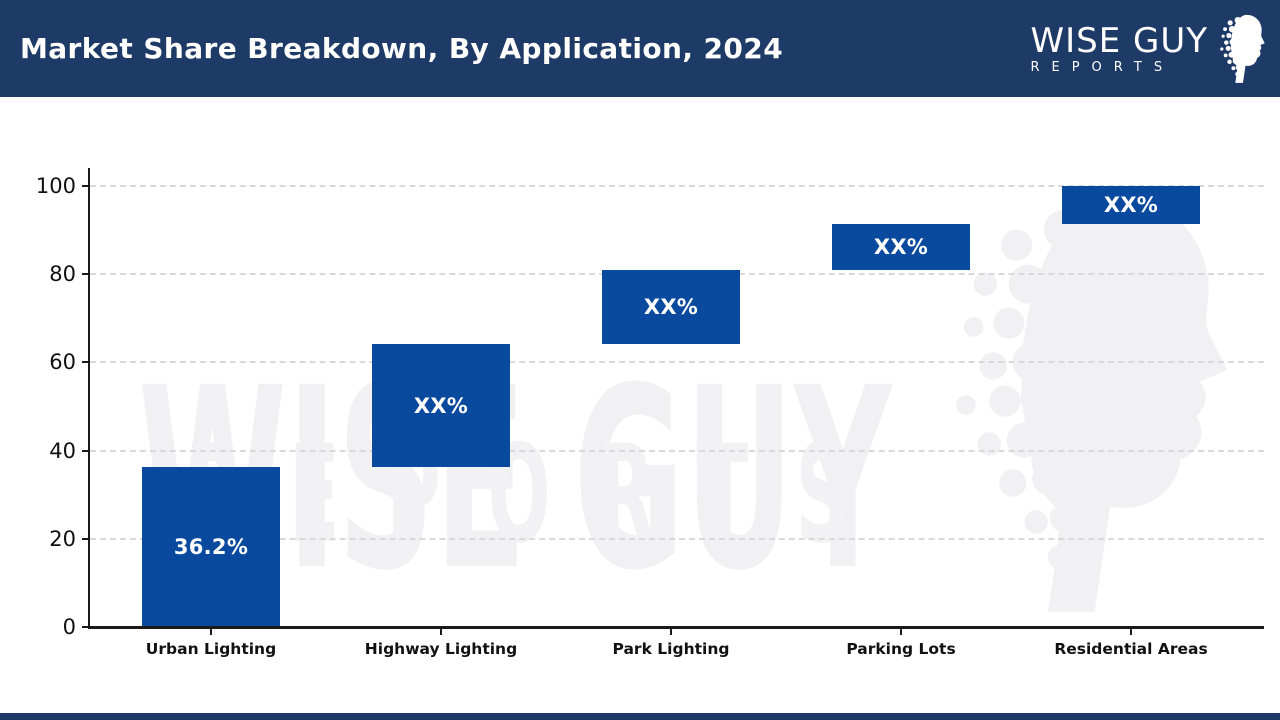 This screenshot has width=1280, height=720. I want to click on y-tick-label: 80, so click(62, 274).